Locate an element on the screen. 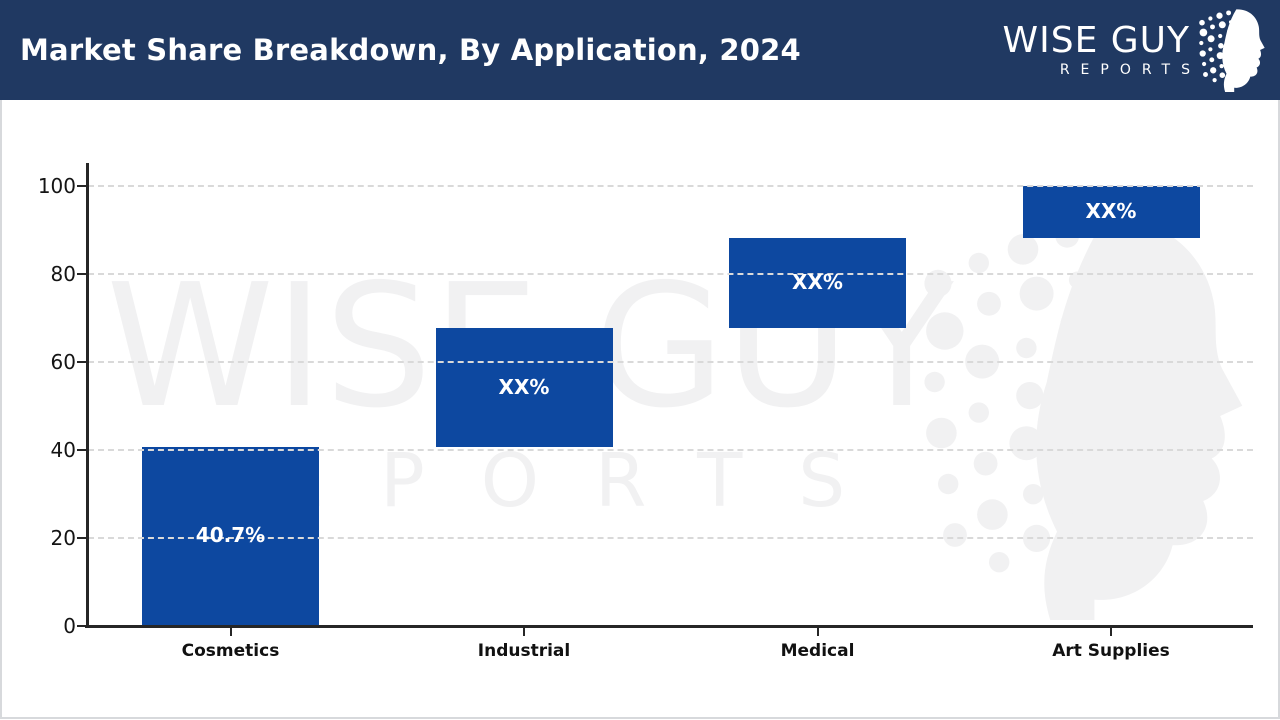 Image resolution: width=1280 pixels, height=720 pixels. brand-logo-text: WISE GUY REPORTS is located at coordinates (1096, 49).